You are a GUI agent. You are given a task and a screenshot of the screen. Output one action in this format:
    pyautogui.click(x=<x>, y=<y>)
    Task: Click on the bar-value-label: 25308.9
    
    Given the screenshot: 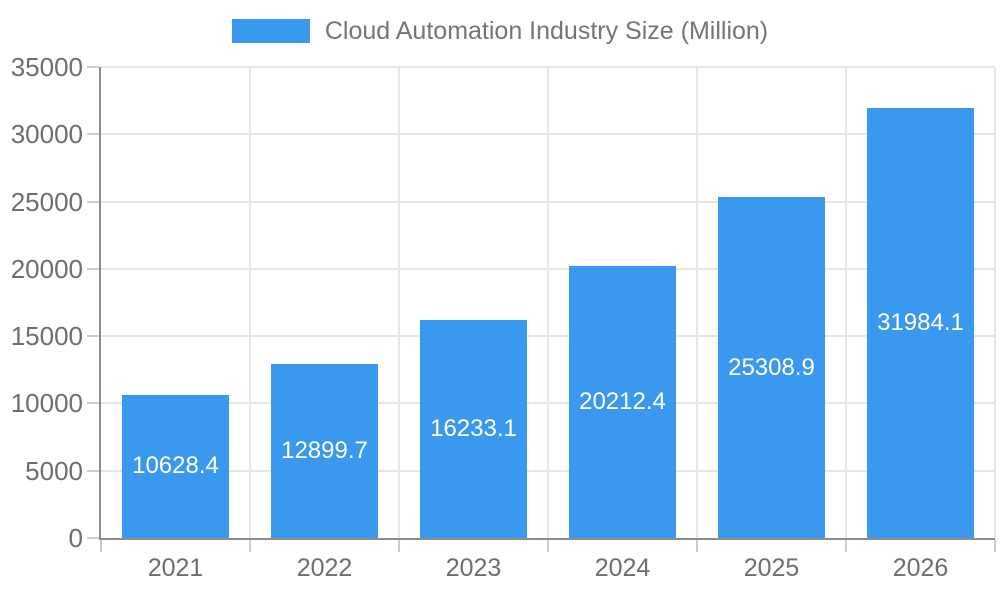 What is the action you would take?
    pyautogui.click(x=771, y=367)
    